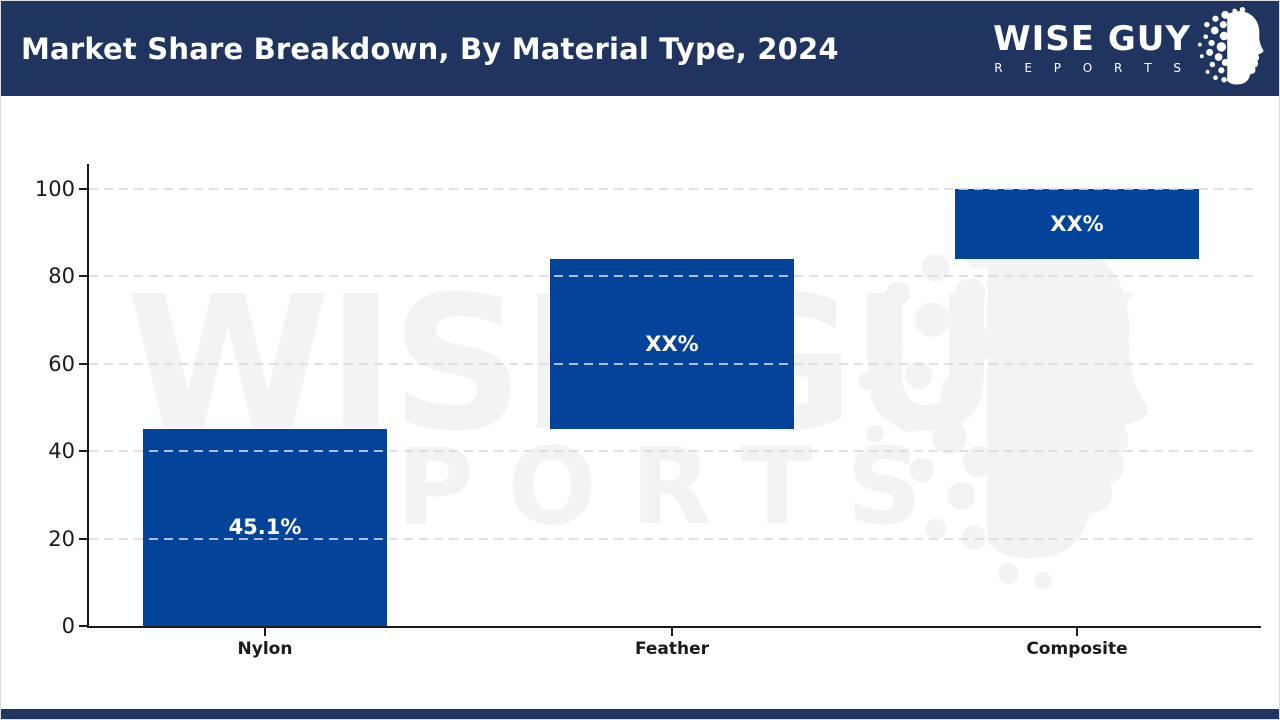 The image size is (1280, 720). I want to click on footer-band, so click(640, 714).